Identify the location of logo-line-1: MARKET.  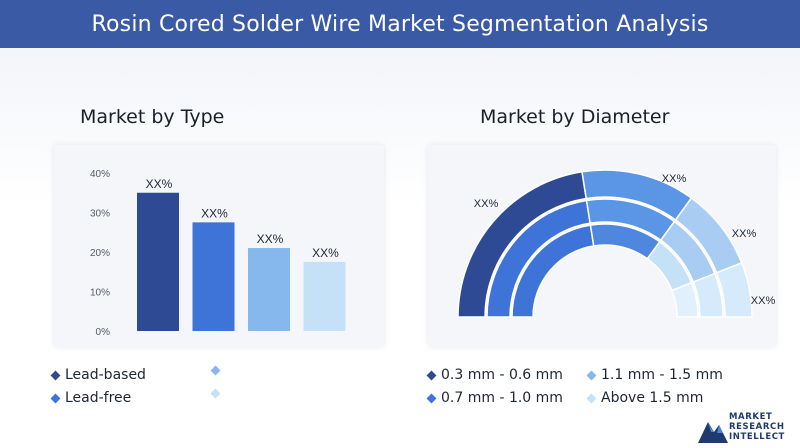
(751, 417).